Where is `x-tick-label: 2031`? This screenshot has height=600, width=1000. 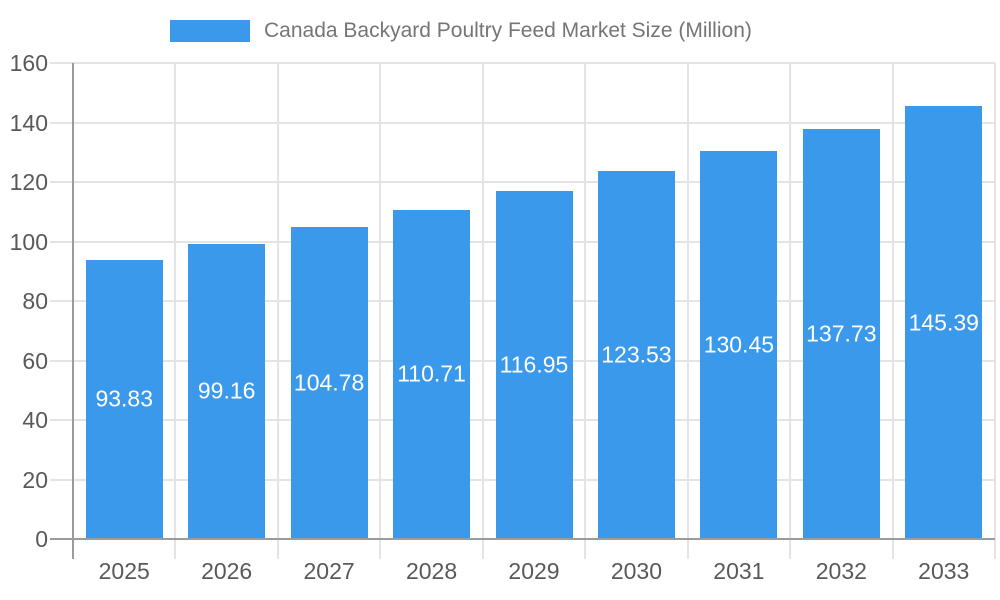 x-tick-label: 2031 is located at coordinates (739, 571).